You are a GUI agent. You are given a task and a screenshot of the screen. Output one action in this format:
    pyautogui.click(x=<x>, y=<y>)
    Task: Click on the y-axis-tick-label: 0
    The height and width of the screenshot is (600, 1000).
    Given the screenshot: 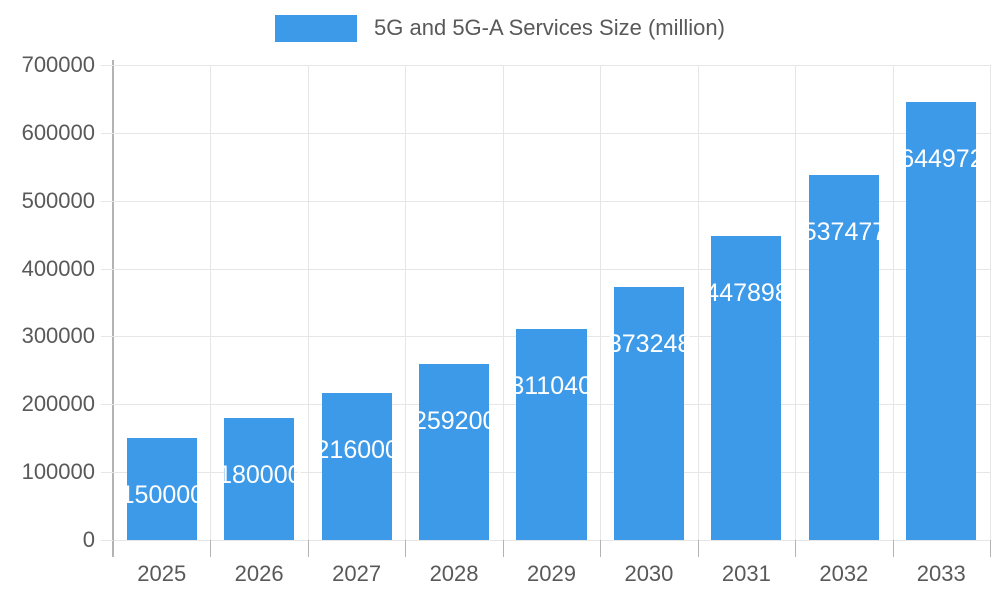 What is the action you would take?
    pyautogui.click(x=88, y=539)
    